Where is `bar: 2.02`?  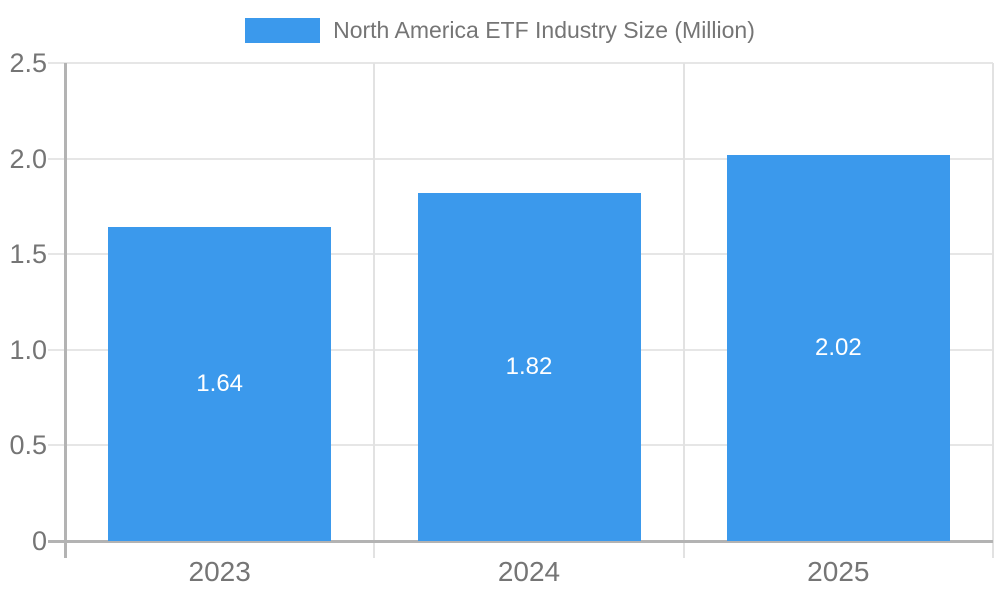 bar: 2.02 is located at coordinates (838, 347).